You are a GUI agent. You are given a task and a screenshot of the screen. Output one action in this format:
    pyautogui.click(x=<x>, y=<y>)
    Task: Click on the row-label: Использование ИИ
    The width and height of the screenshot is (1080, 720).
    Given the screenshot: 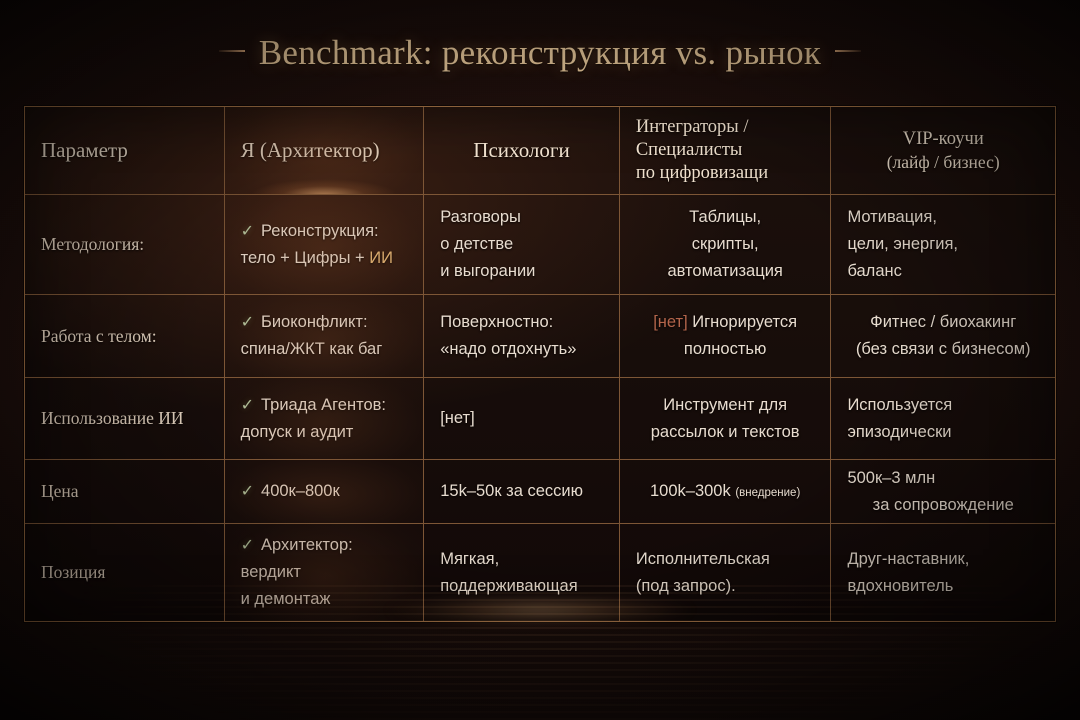 What is the action you would take?
    pyautogui.click(x=112, y=418)
    